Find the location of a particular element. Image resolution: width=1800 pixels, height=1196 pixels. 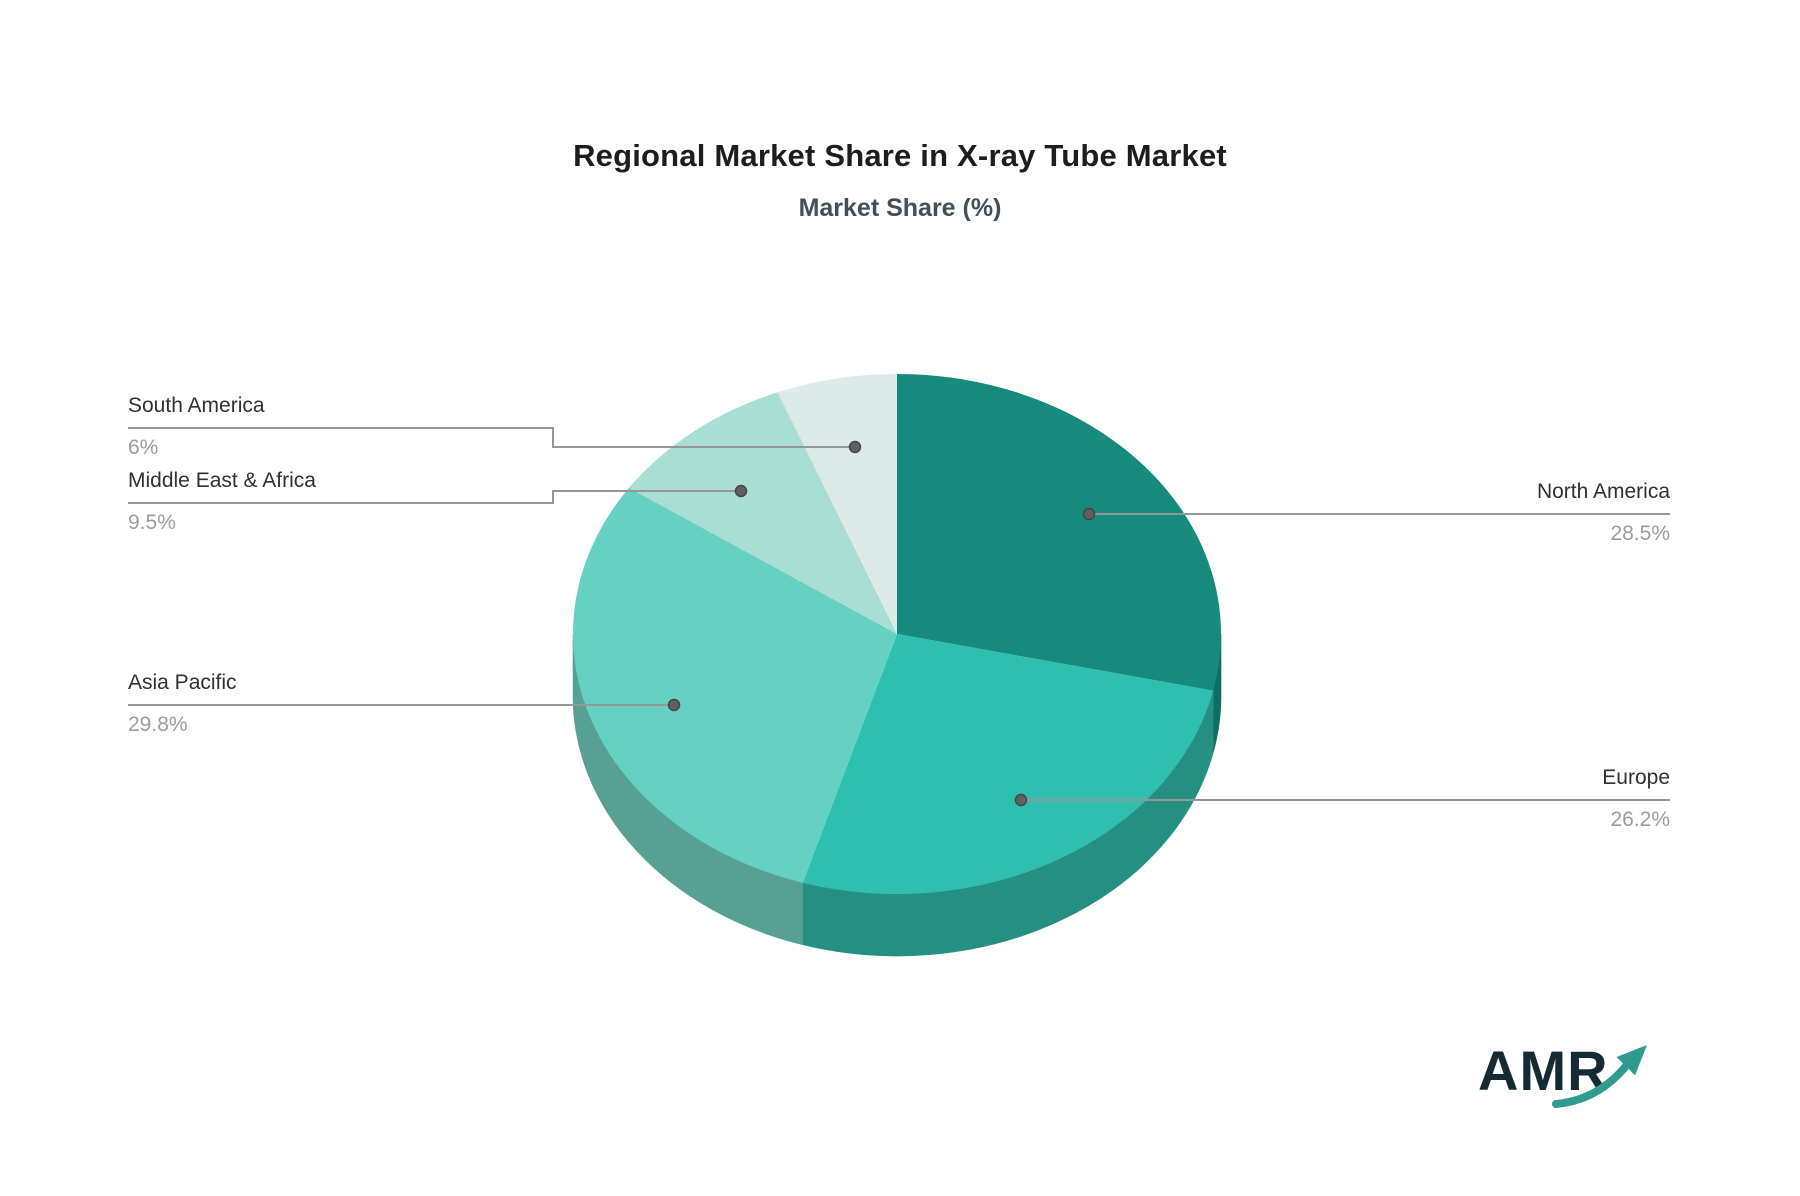

slice-label: Asia Pacific is located at coordinates (182, 682).